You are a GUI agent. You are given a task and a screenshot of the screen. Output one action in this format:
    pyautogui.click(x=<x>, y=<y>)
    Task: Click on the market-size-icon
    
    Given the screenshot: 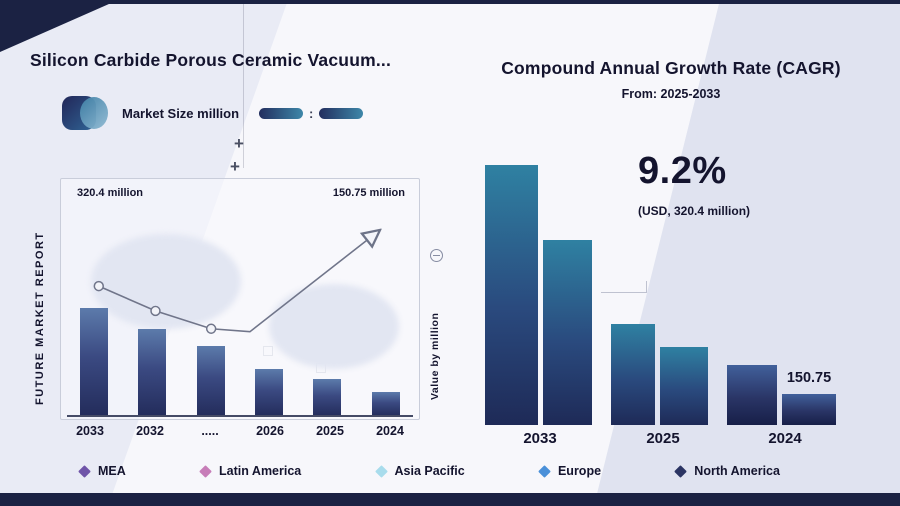 What is the action you would take?
    pyautogui.click(x=86, y=113)
    